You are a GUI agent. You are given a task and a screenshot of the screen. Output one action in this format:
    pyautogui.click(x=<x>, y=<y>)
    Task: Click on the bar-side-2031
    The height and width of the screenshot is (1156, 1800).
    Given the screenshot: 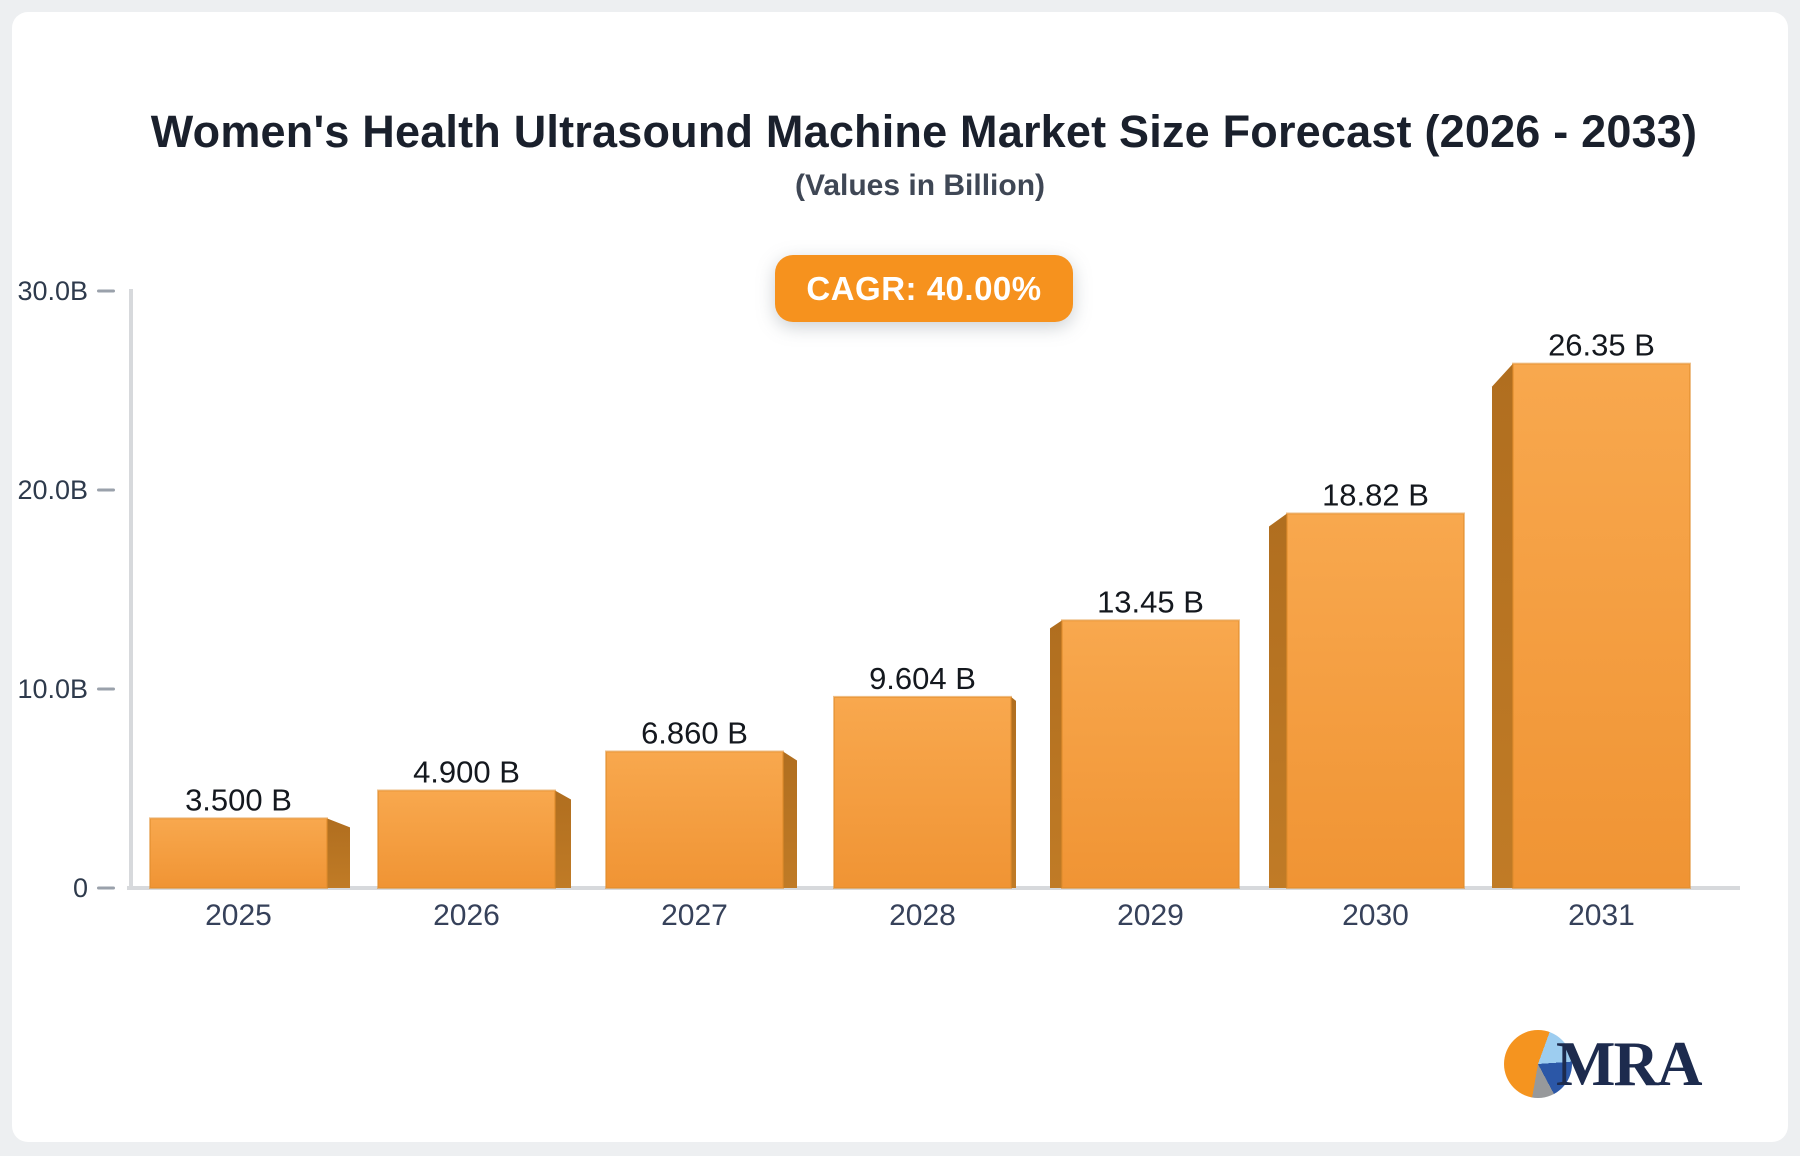 What is the action you would take?
    pyautogui.click(x=1502, y=625)
    